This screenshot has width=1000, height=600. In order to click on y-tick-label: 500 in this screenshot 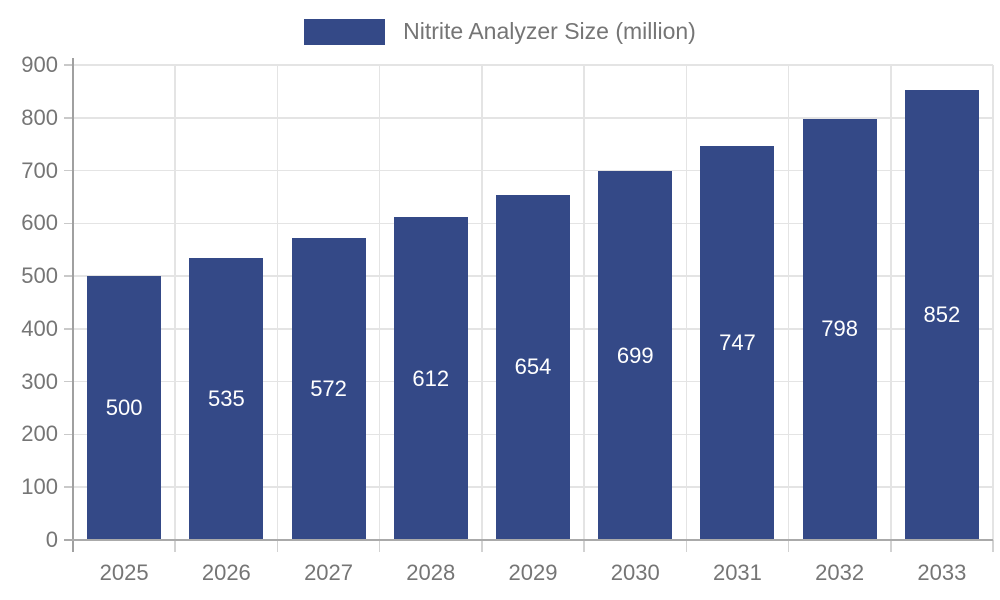, I will do `click(39, 276)`.